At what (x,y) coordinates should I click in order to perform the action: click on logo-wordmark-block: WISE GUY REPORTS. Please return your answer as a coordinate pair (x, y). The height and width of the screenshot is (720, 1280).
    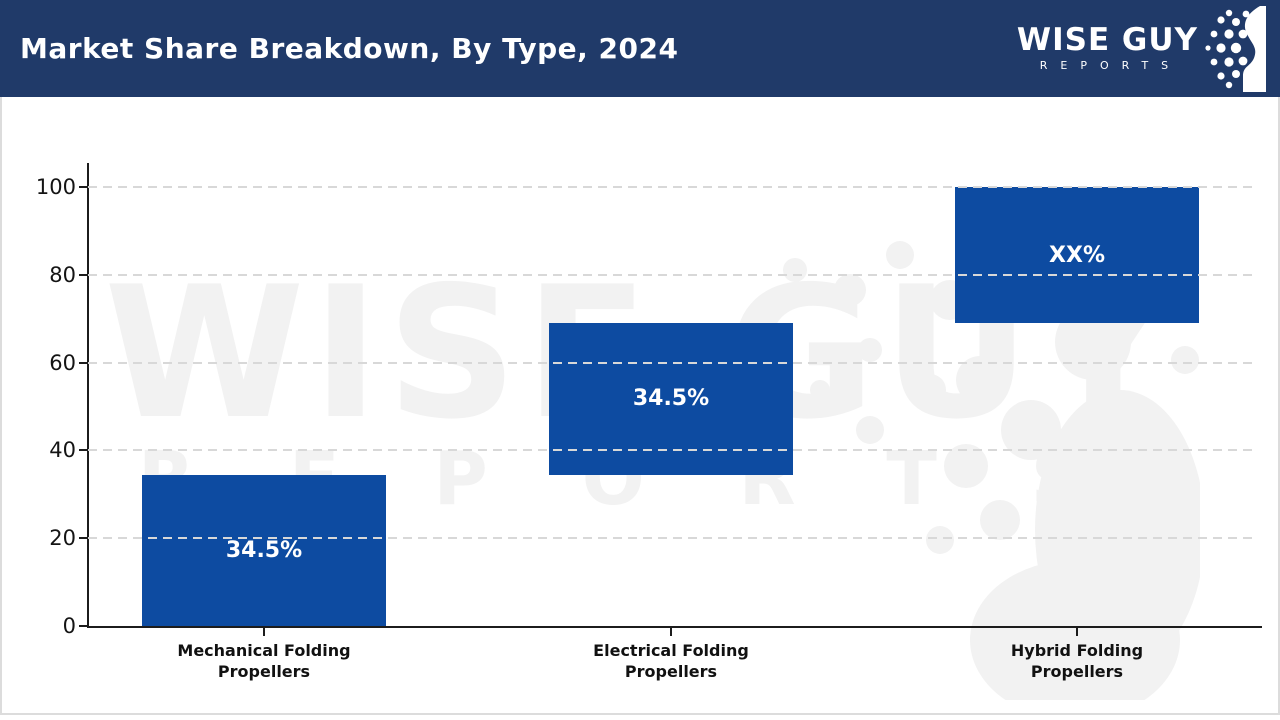
    Looking at the image, I should click on (1107, 48).